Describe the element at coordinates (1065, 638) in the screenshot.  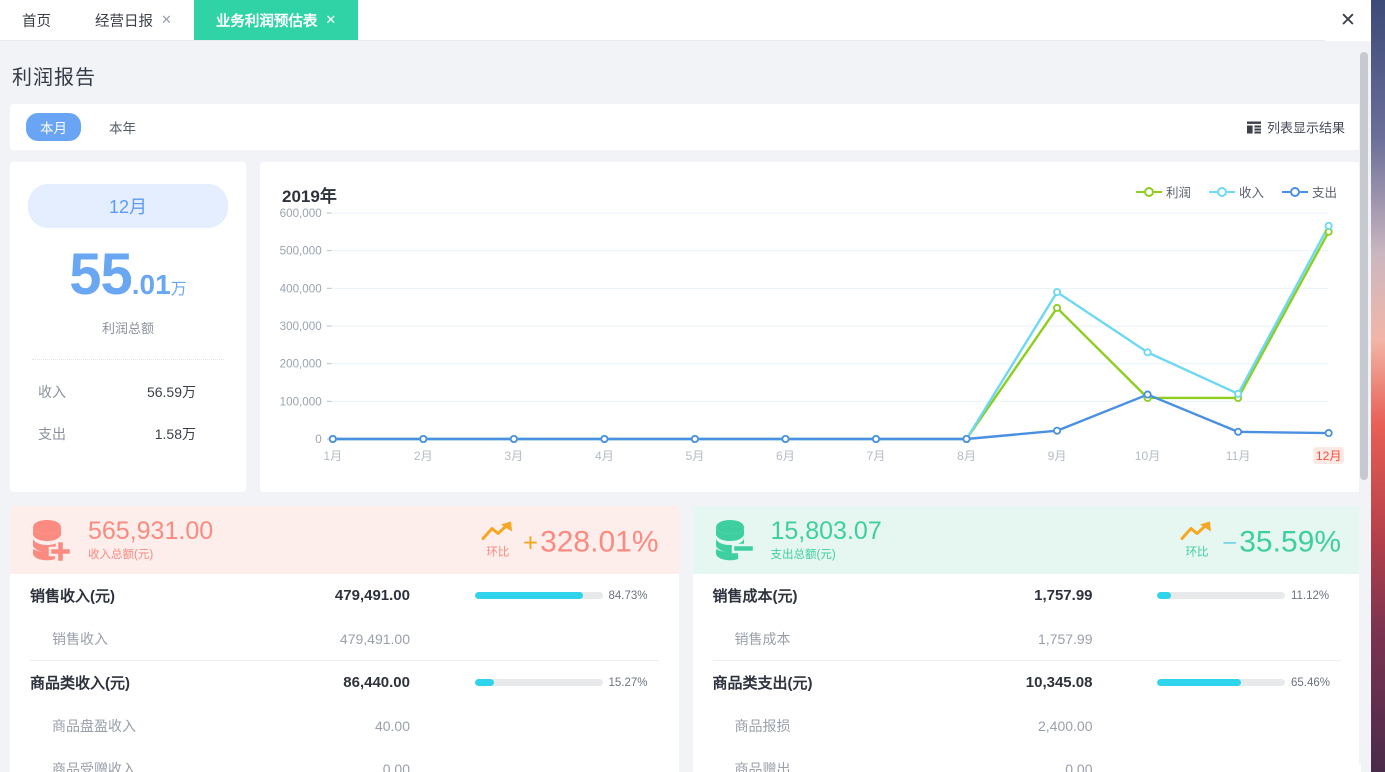
I see `detail-row-value: 1,757.99` at that location.